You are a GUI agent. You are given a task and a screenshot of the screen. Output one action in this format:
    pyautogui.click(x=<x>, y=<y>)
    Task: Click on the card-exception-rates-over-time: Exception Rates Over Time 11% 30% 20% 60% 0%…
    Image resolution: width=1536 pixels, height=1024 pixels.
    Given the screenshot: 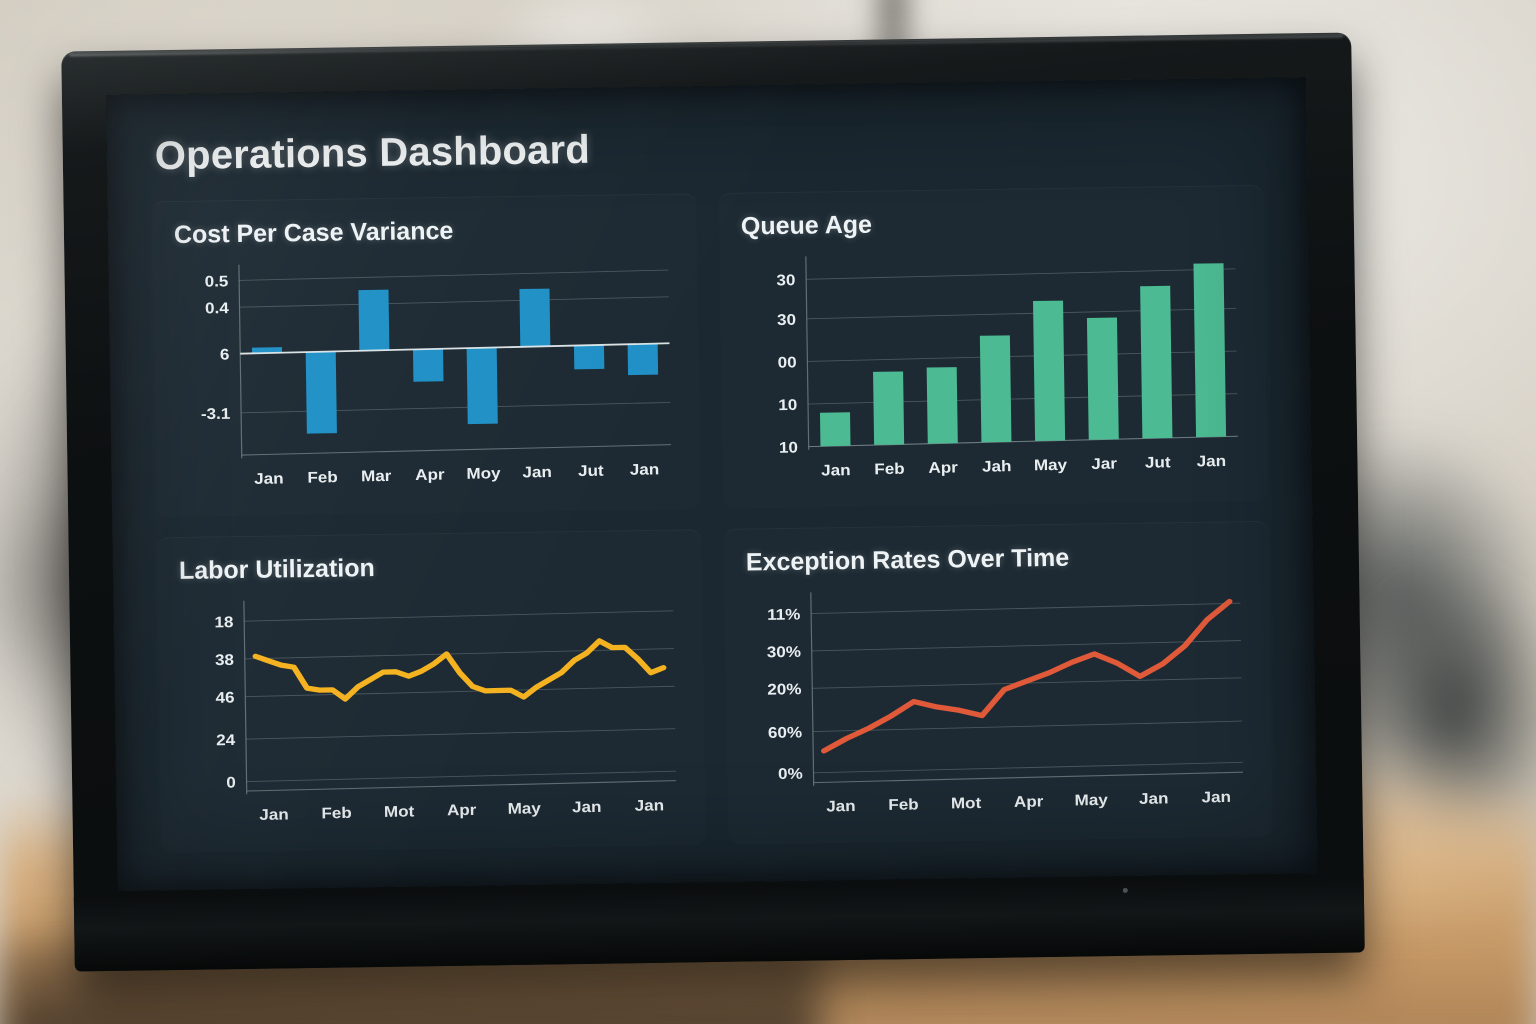 What is the action you would take?
    pyautogui.click(x=998, y=682)
    